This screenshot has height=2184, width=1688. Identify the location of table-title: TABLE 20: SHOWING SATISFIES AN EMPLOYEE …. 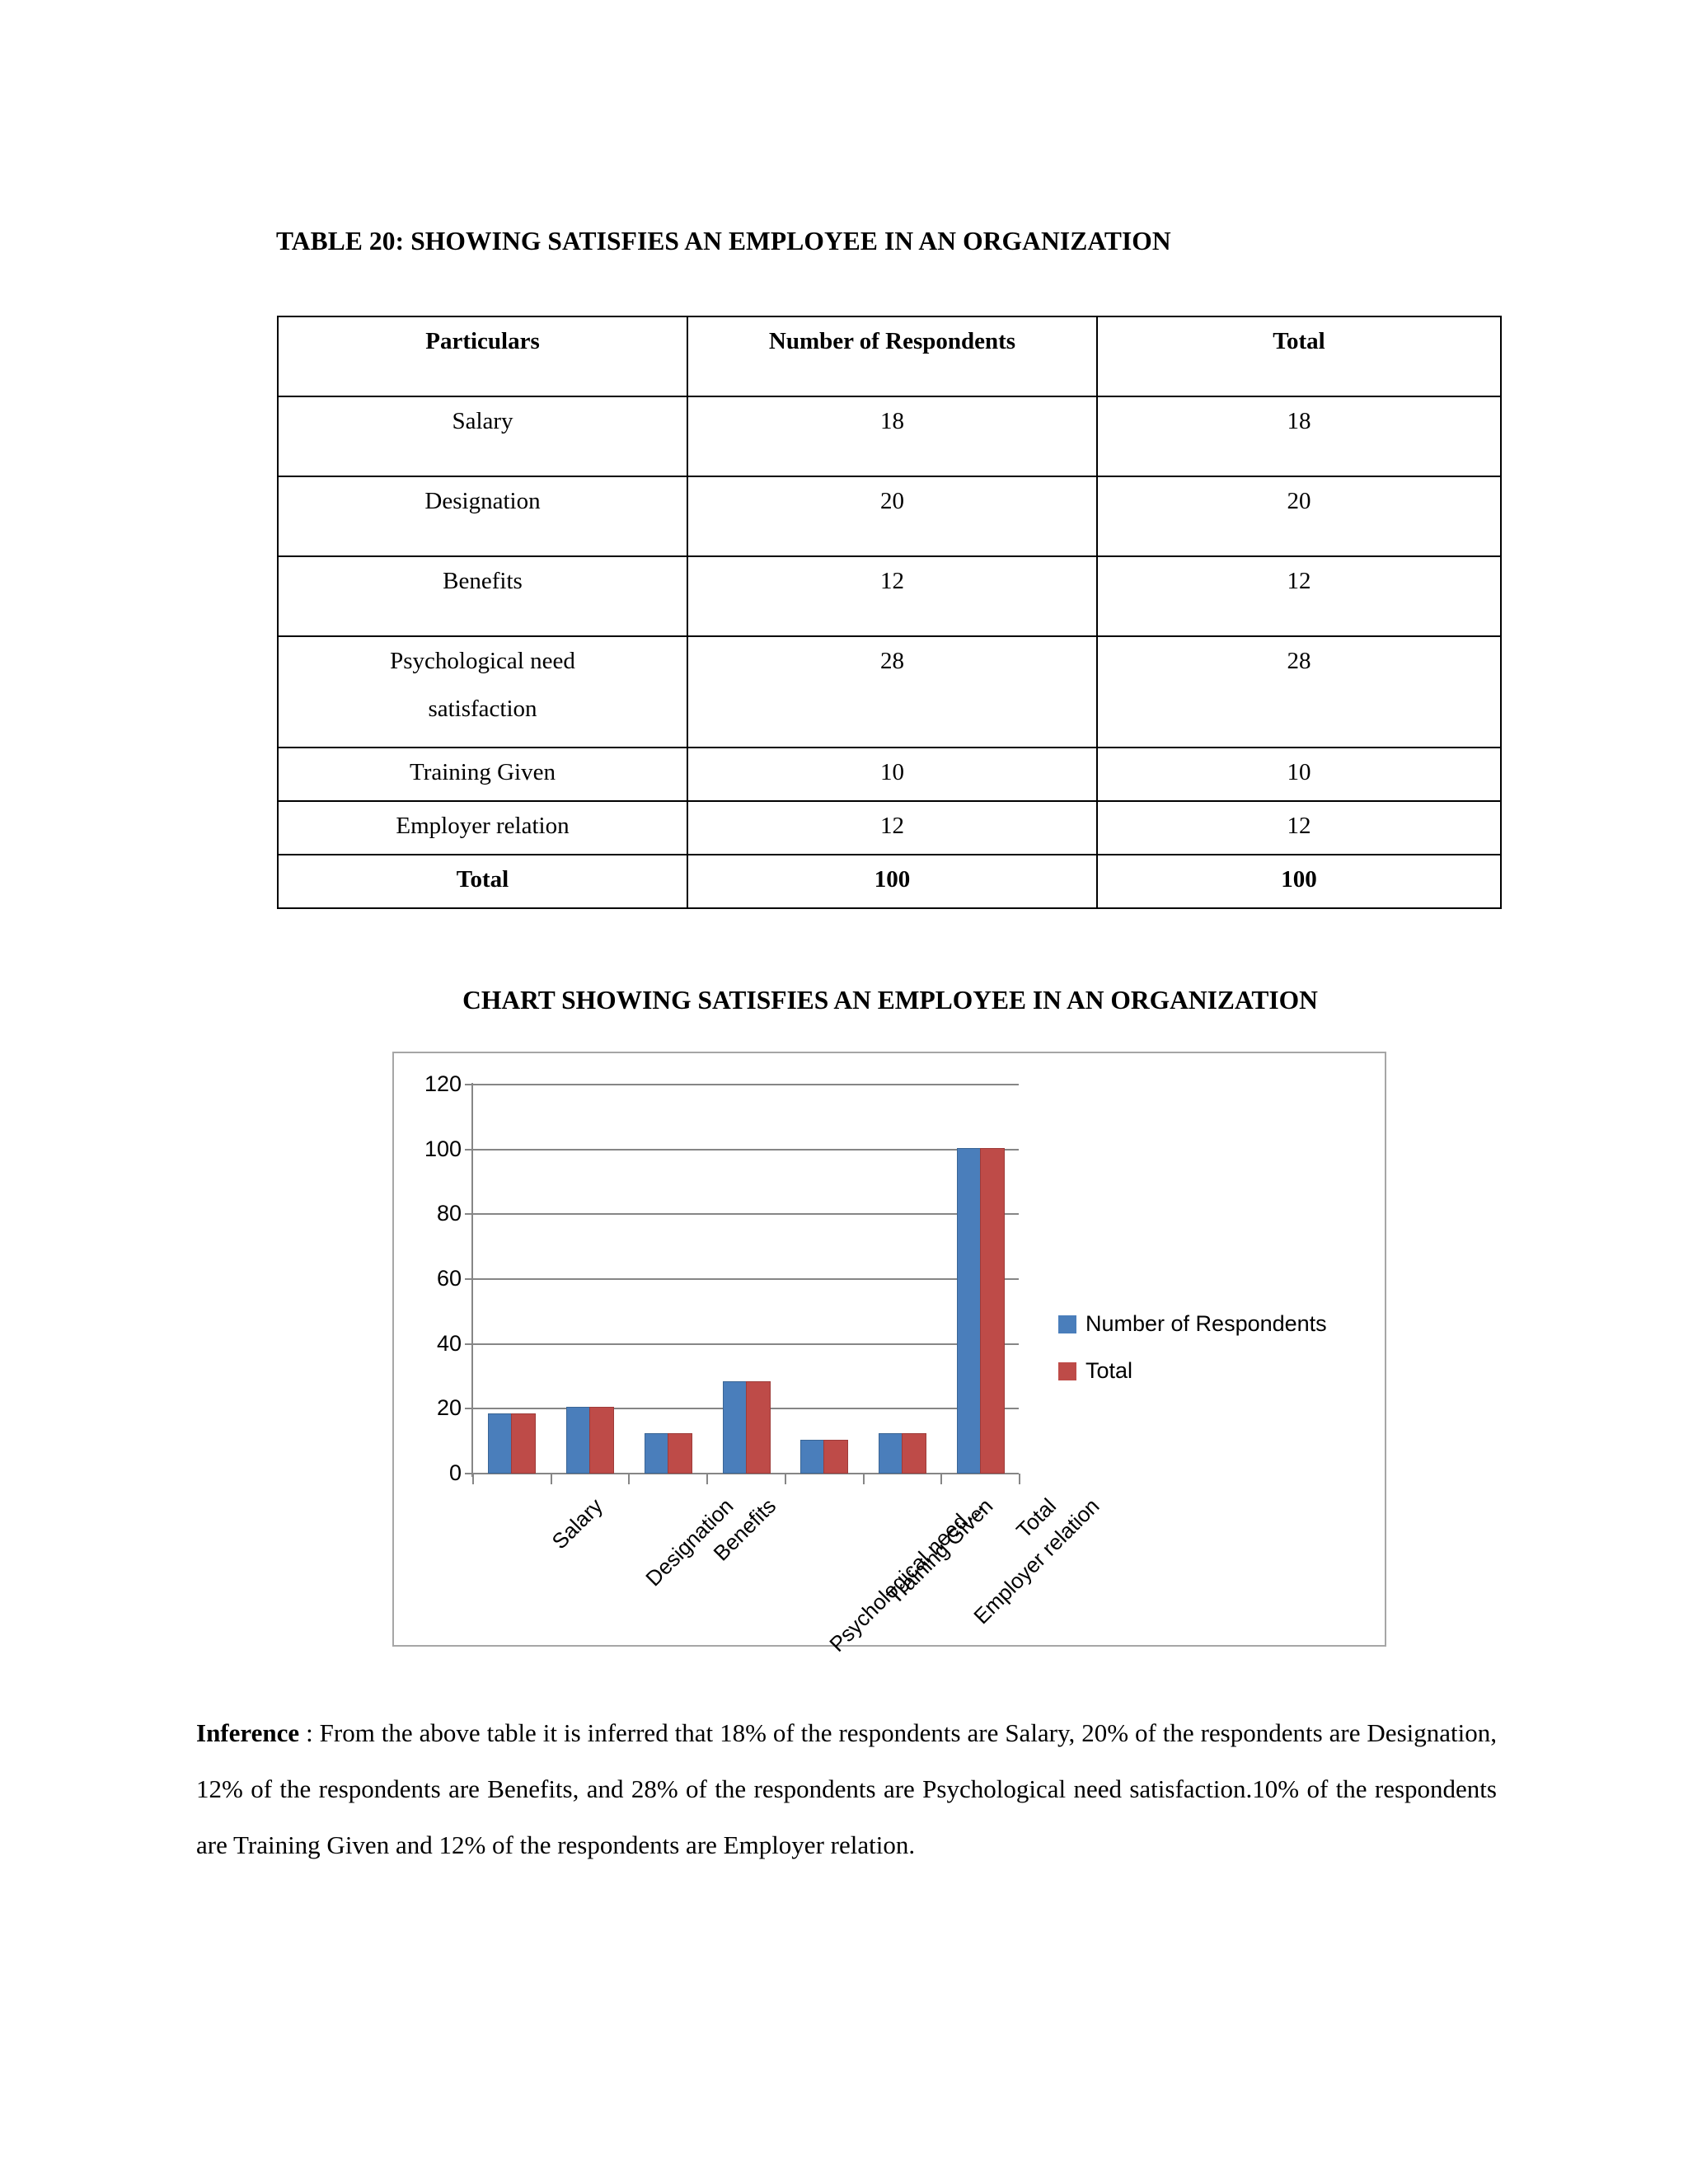
(723, 241).